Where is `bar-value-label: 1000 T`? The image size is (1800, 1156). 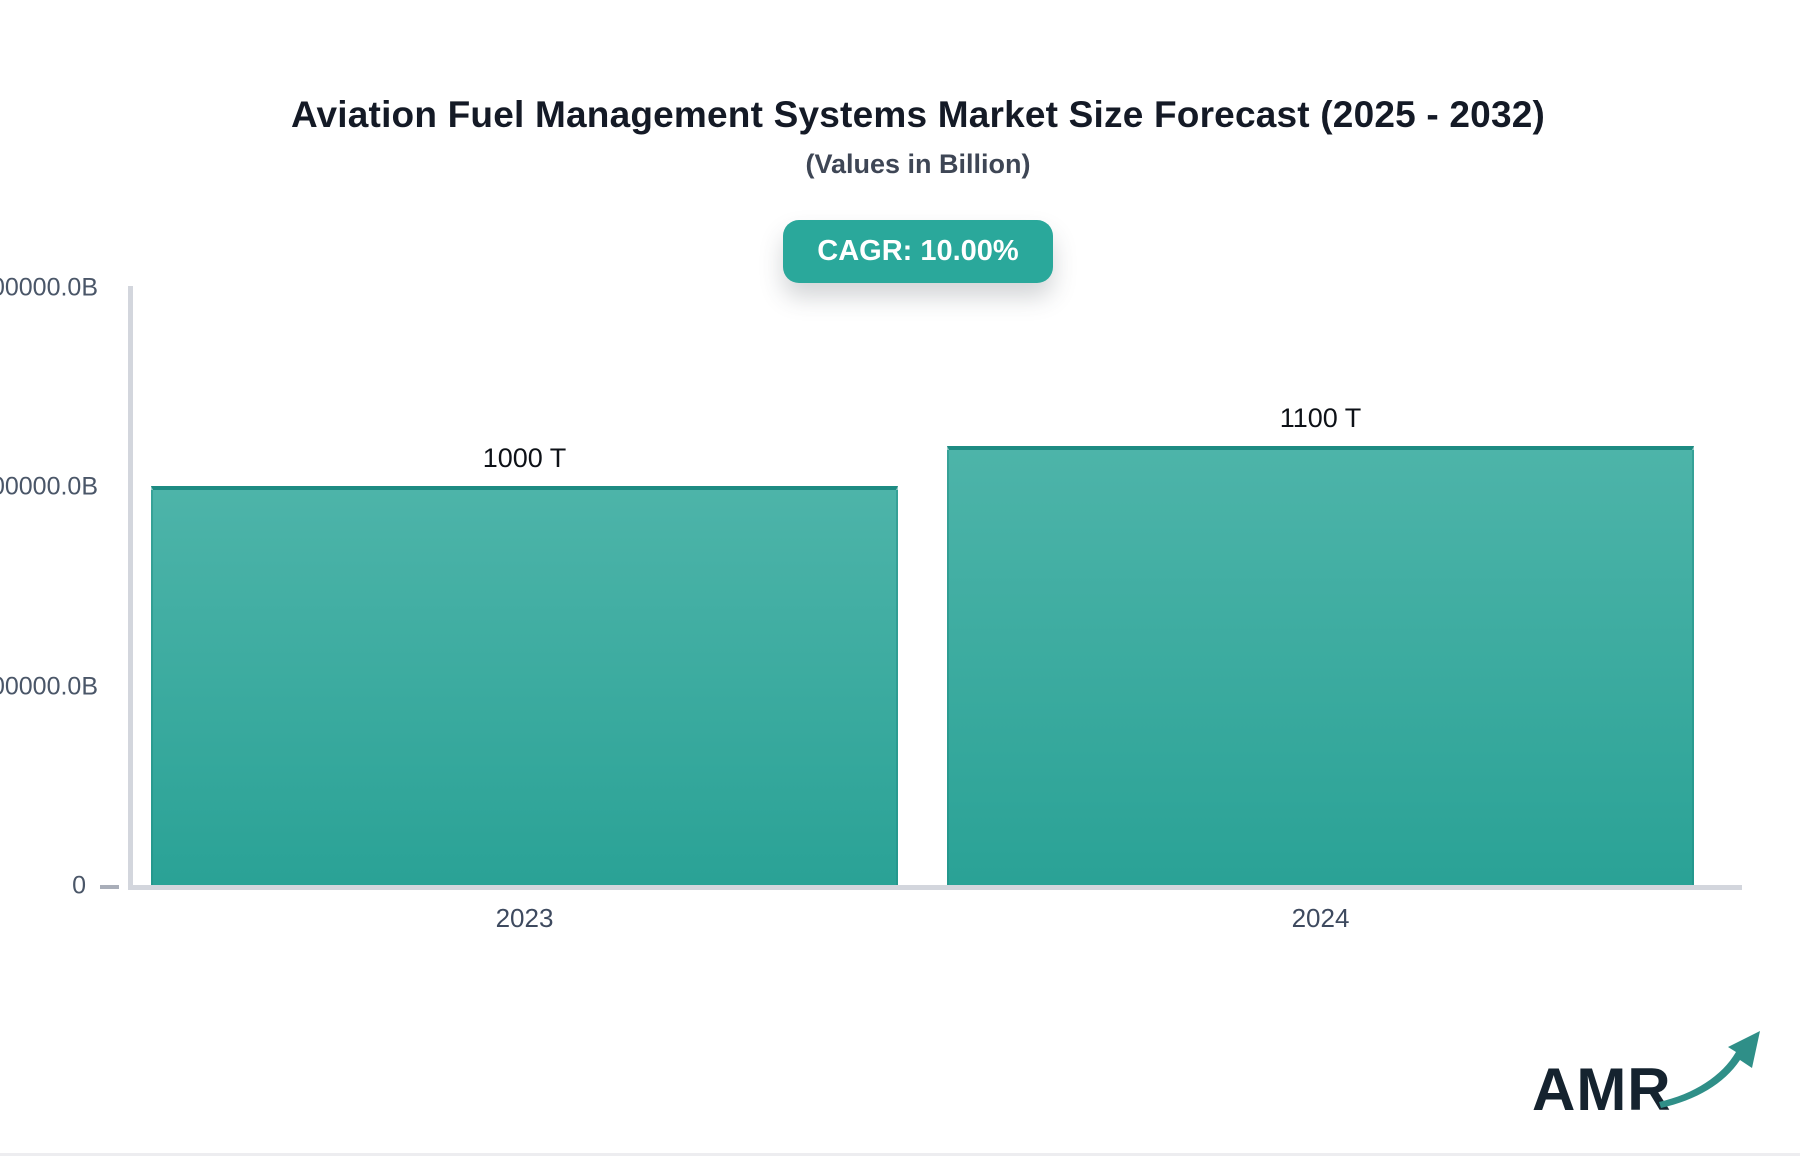 bar-value-label: 1000 T is located at coordinates (524, 458).